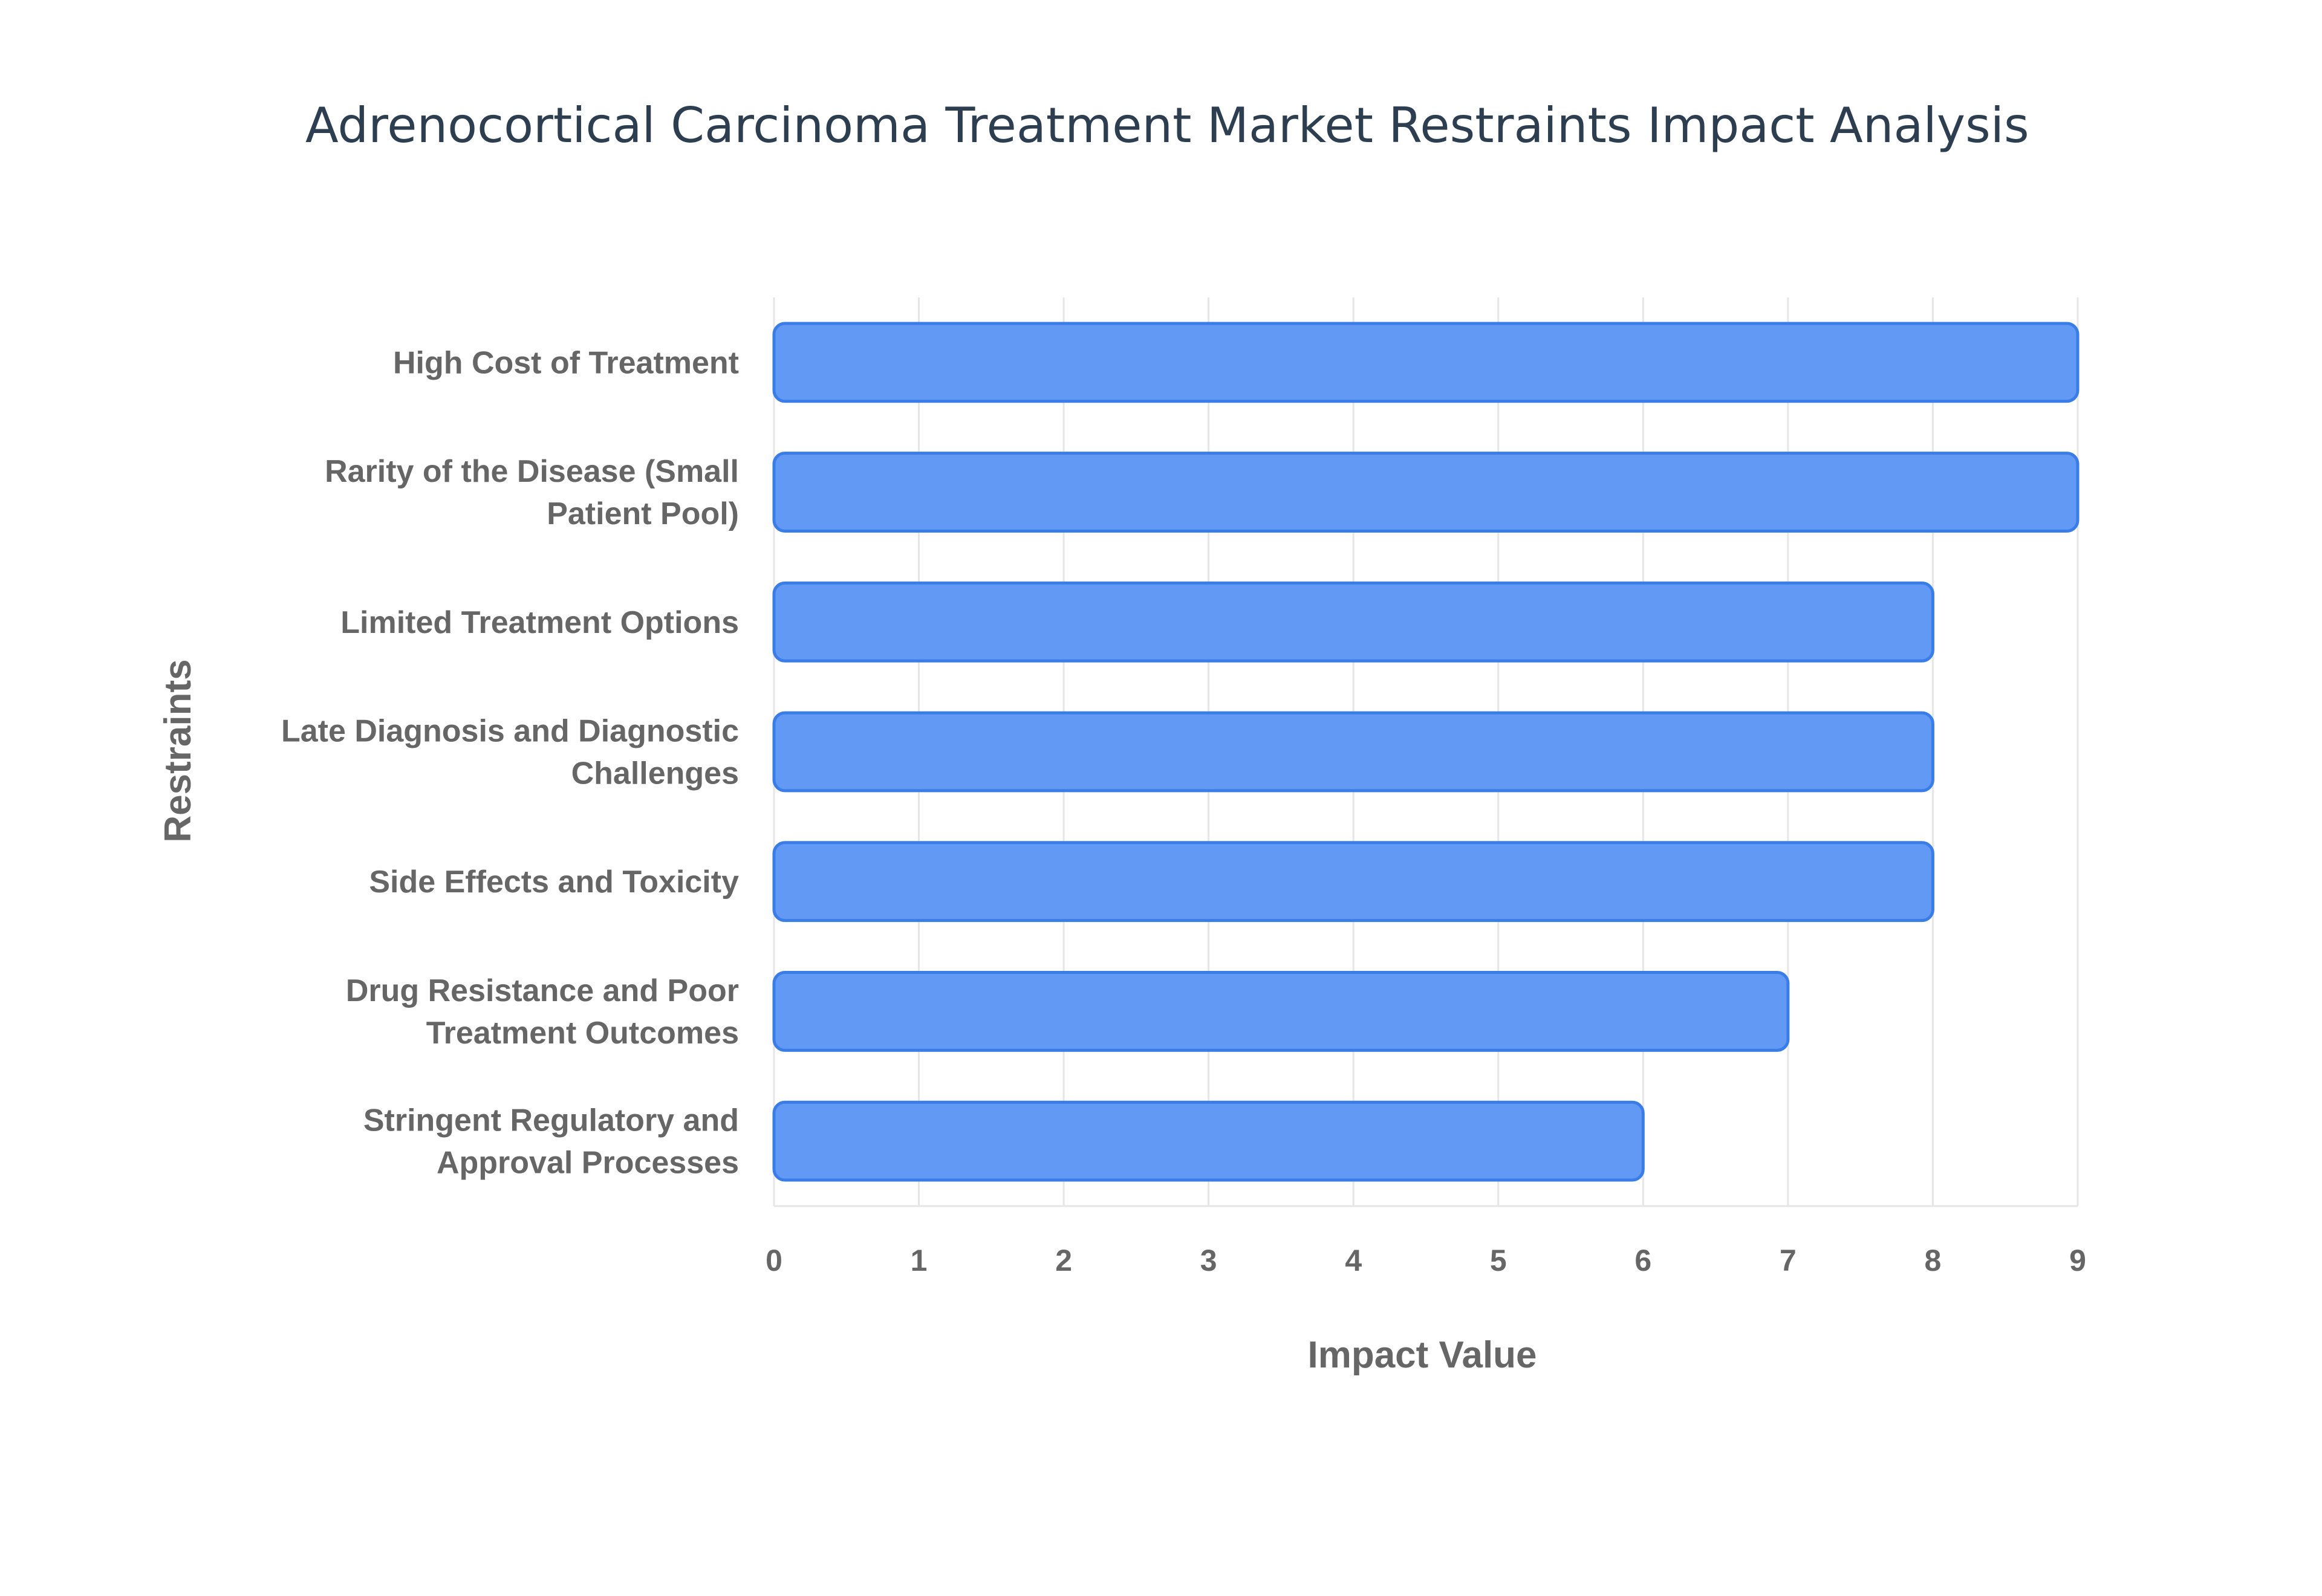 This screenshot has width=2322, height=1596. I want to click on x-tick-label: 8, so click(1933, 1260).